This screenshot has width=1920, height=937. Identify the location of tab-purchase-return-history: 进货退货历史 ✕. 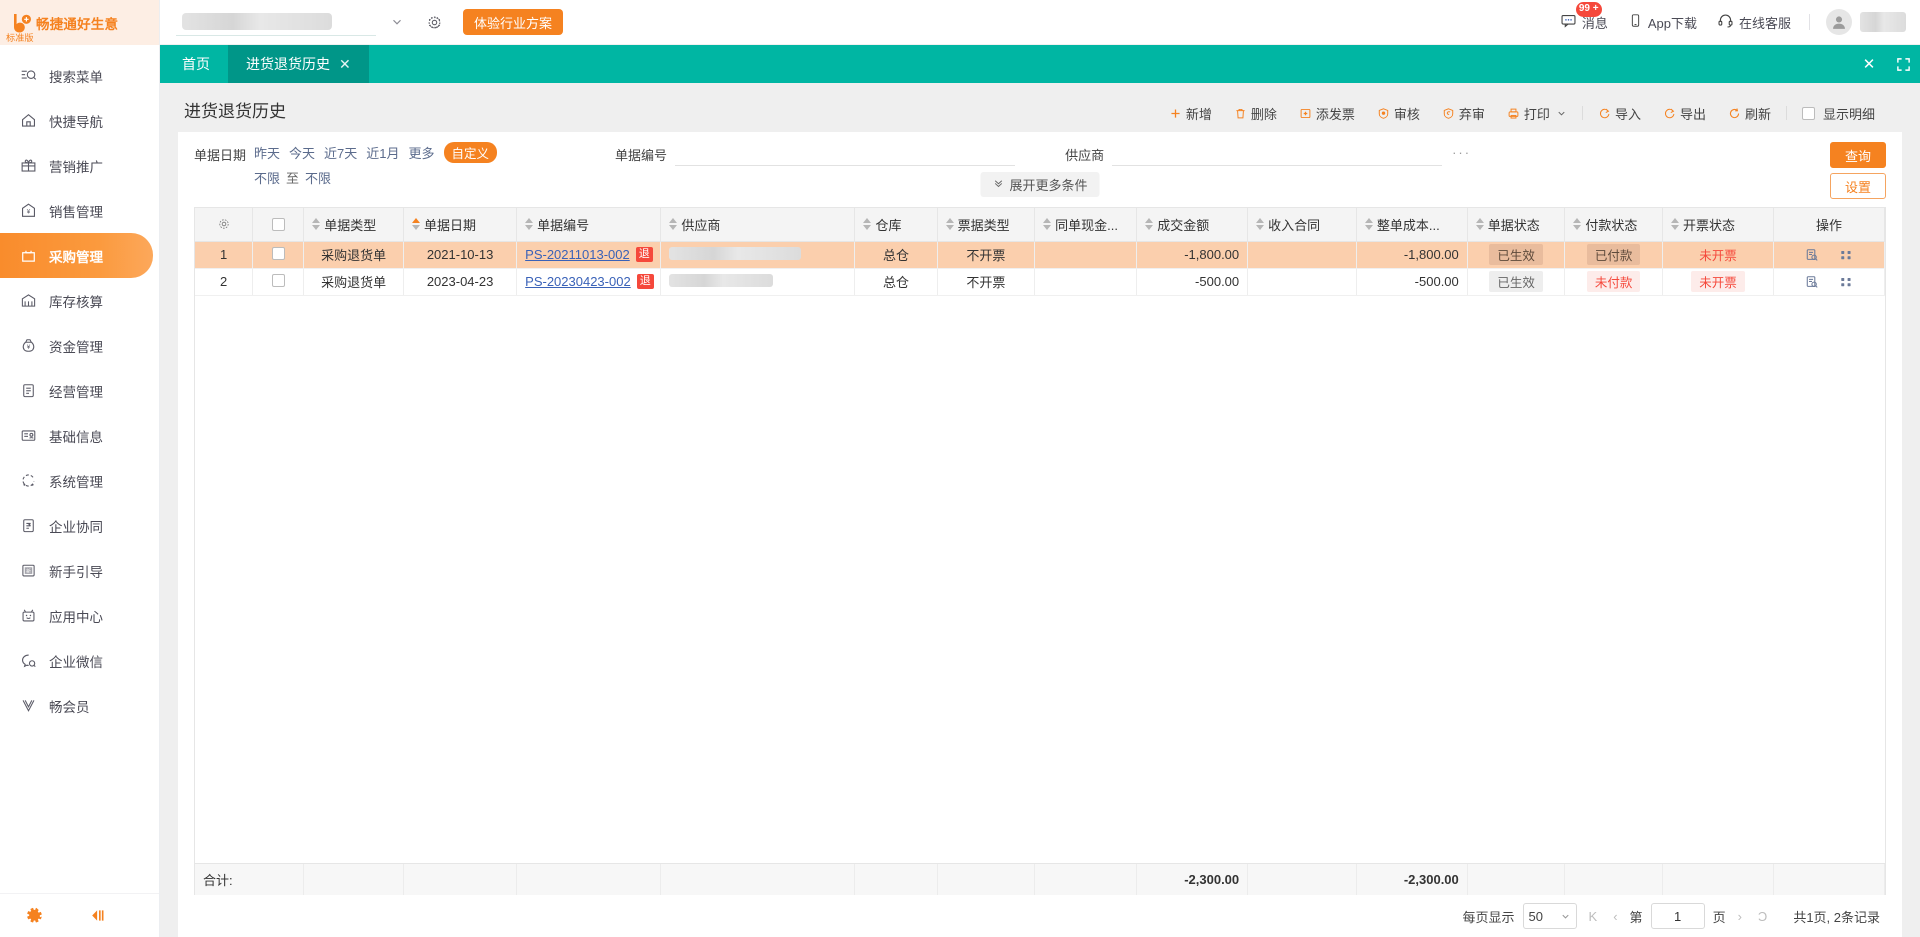
(298, 64).